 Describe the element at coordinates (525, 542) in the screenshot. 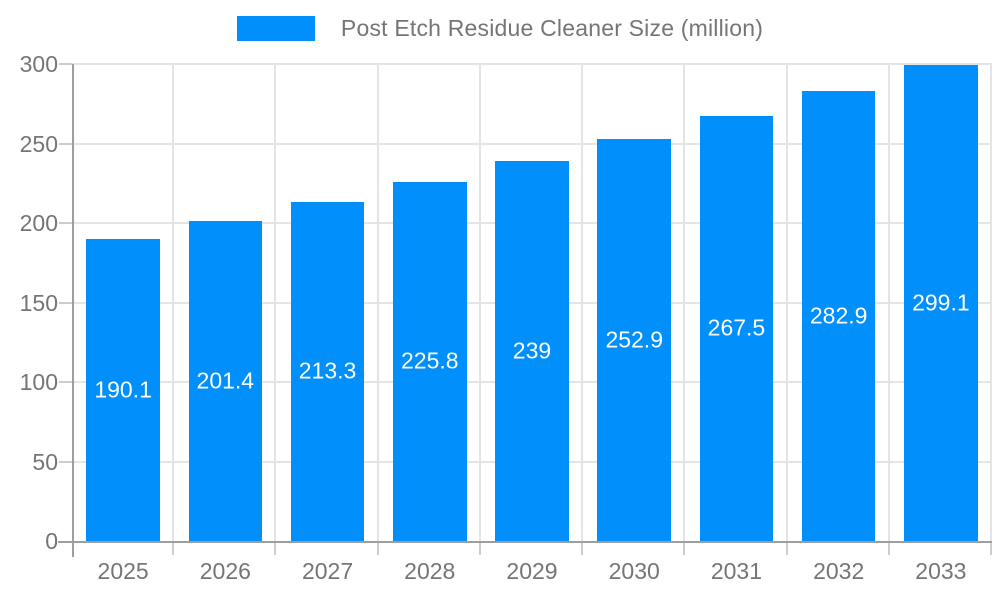

I see `x-axis-line` at that location.